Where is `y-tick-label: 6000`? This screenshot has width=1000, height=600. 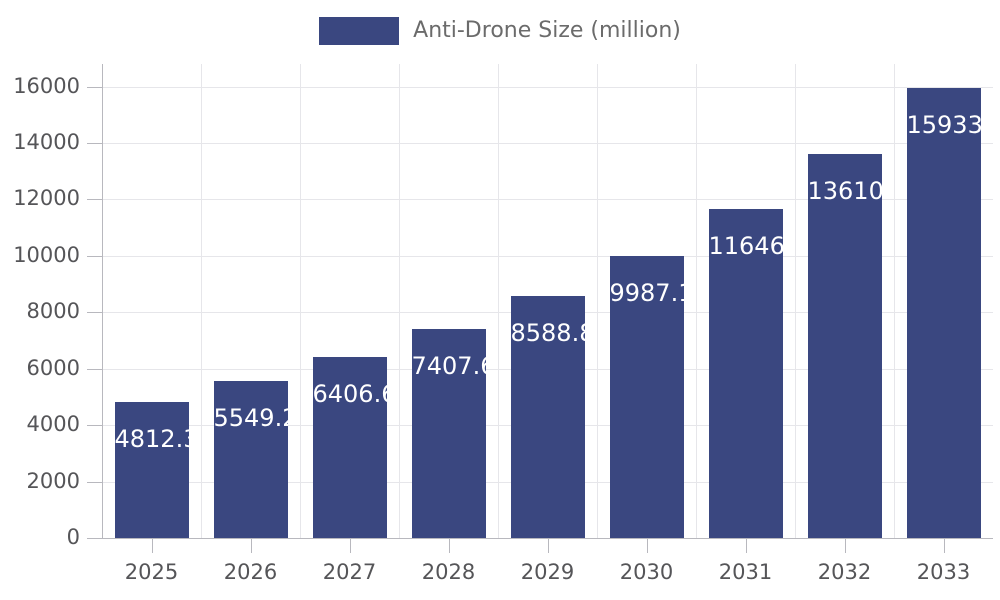
y-tick-label: 6000 is located at coordinates (53, 367).